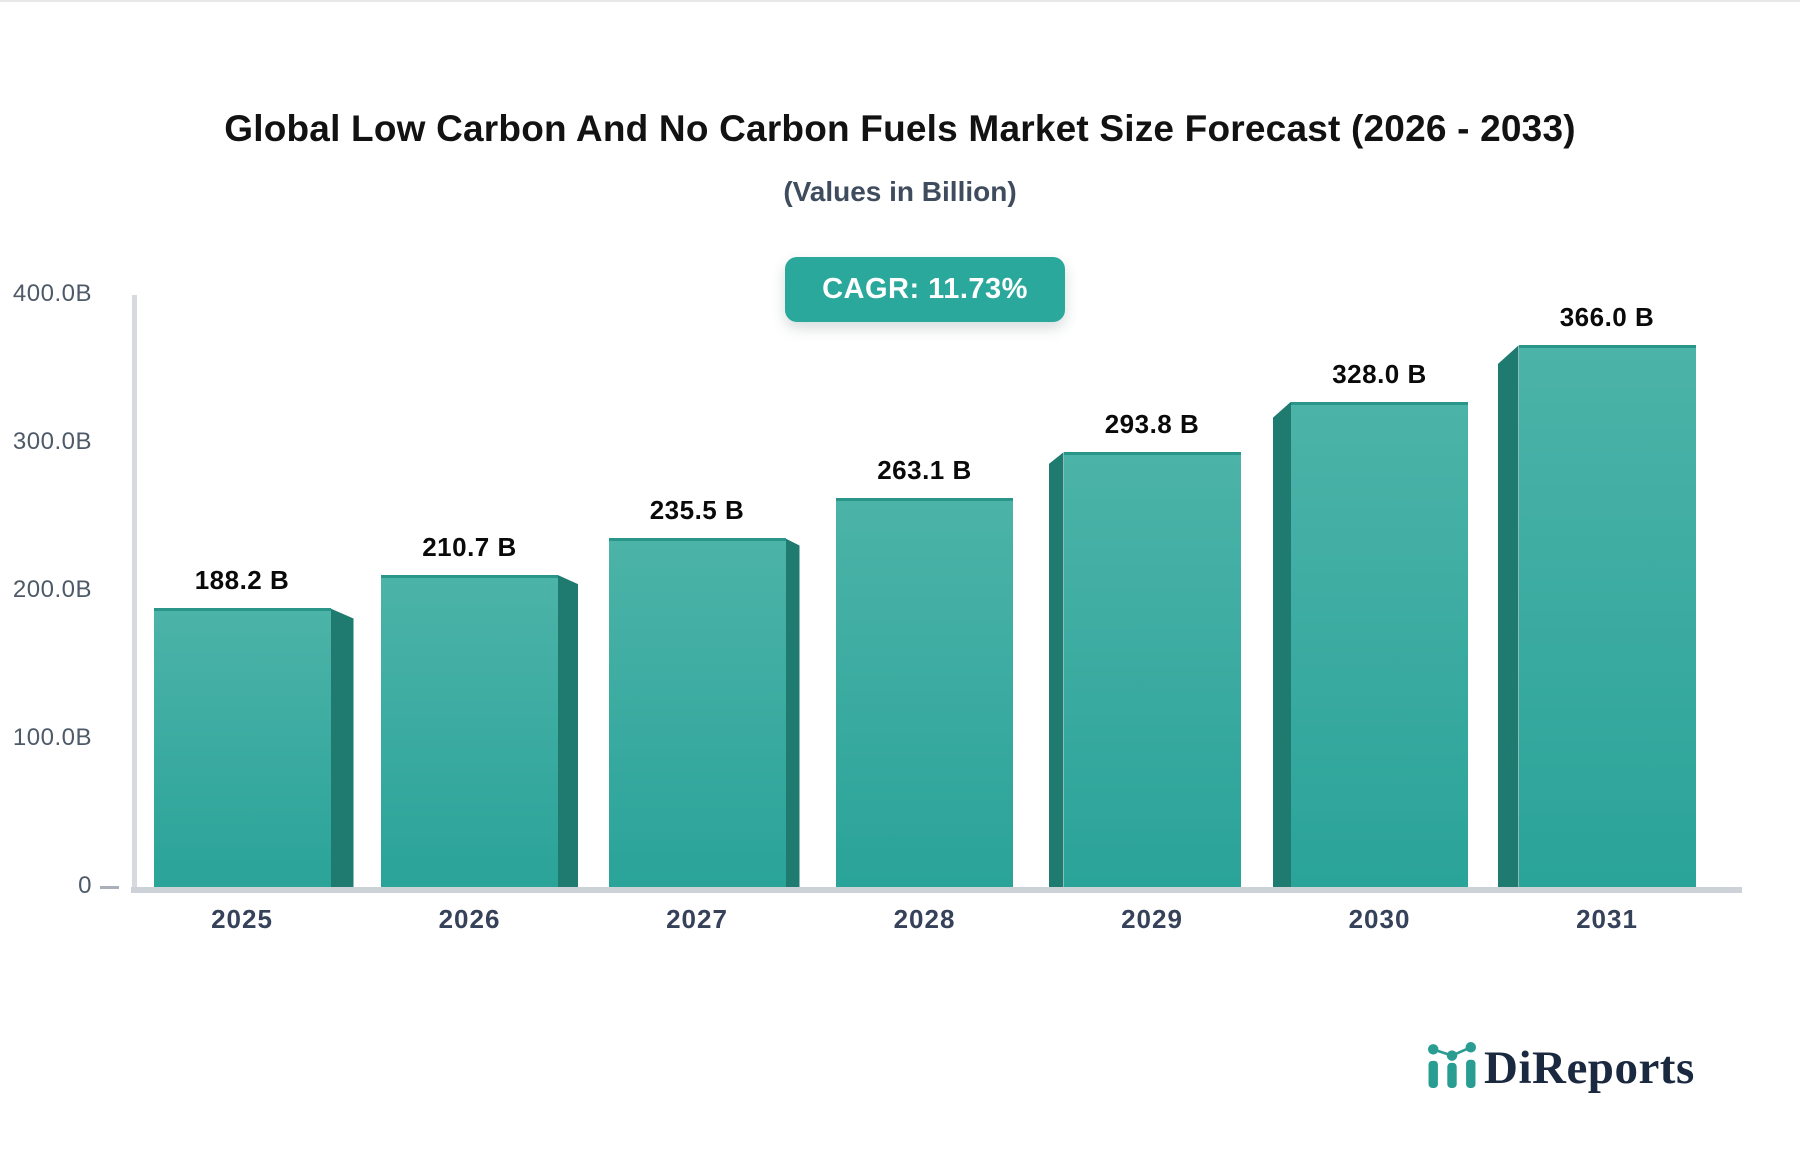  Describe the element at coordinates (925, 289) in the screenshot. I see `cagr-badge: CAGR: 11.73%` at that location.